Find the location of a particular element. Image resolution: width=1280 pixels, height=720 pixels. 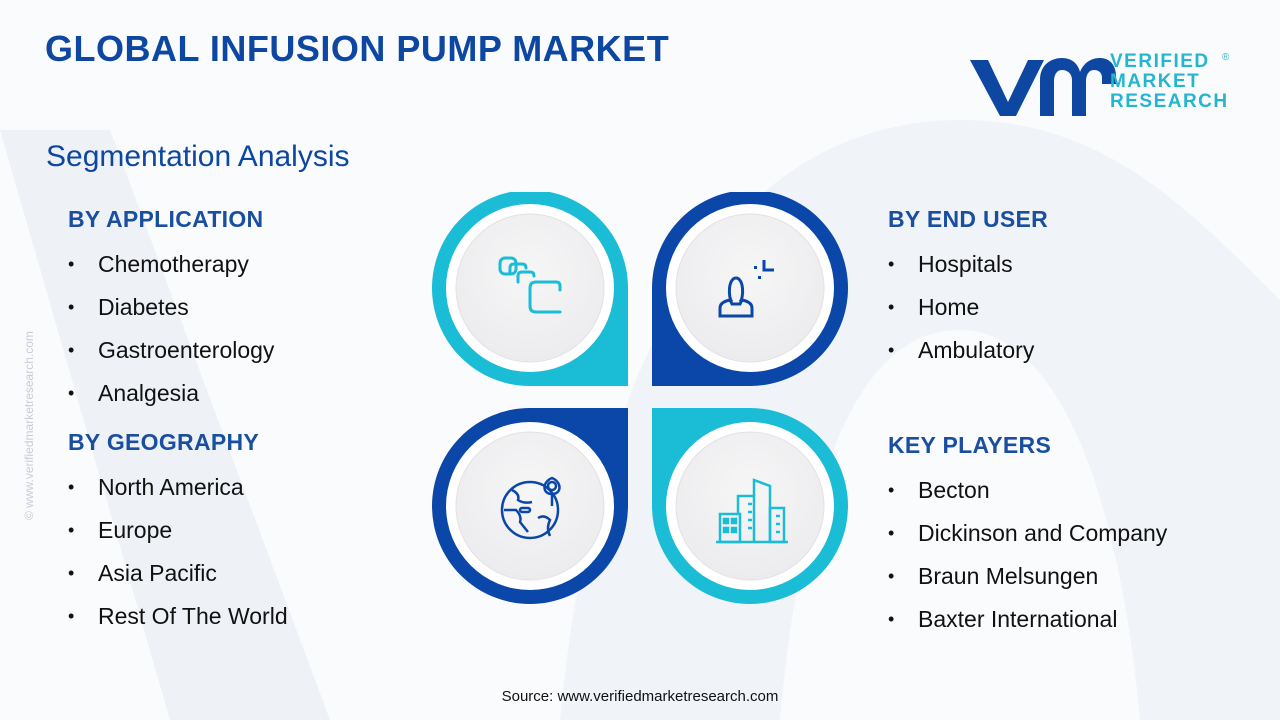

quadrant-key-players is located at coordinates (750, 506).